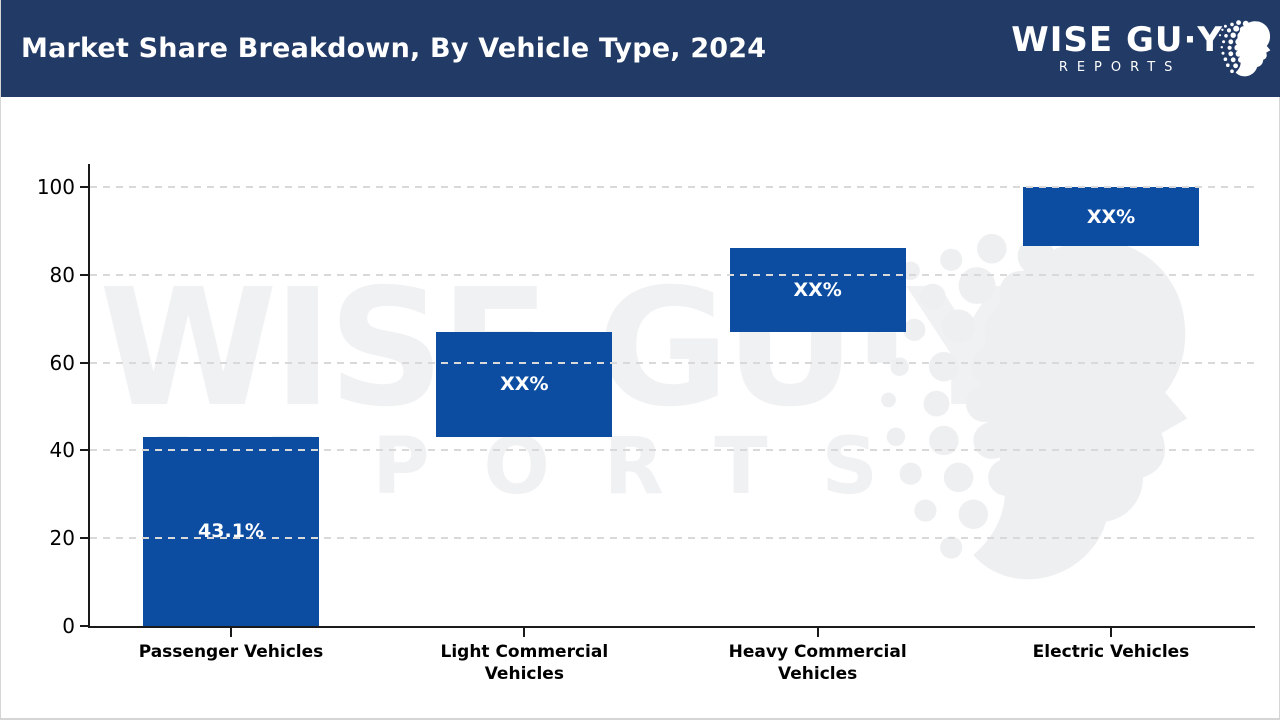 The width and height of the screenshot is (1280, 720). Describe the element at coordinates (524, 663) in the screenshot. I see `x-axis-category-label: Light Commercial Vehicles` at that location.